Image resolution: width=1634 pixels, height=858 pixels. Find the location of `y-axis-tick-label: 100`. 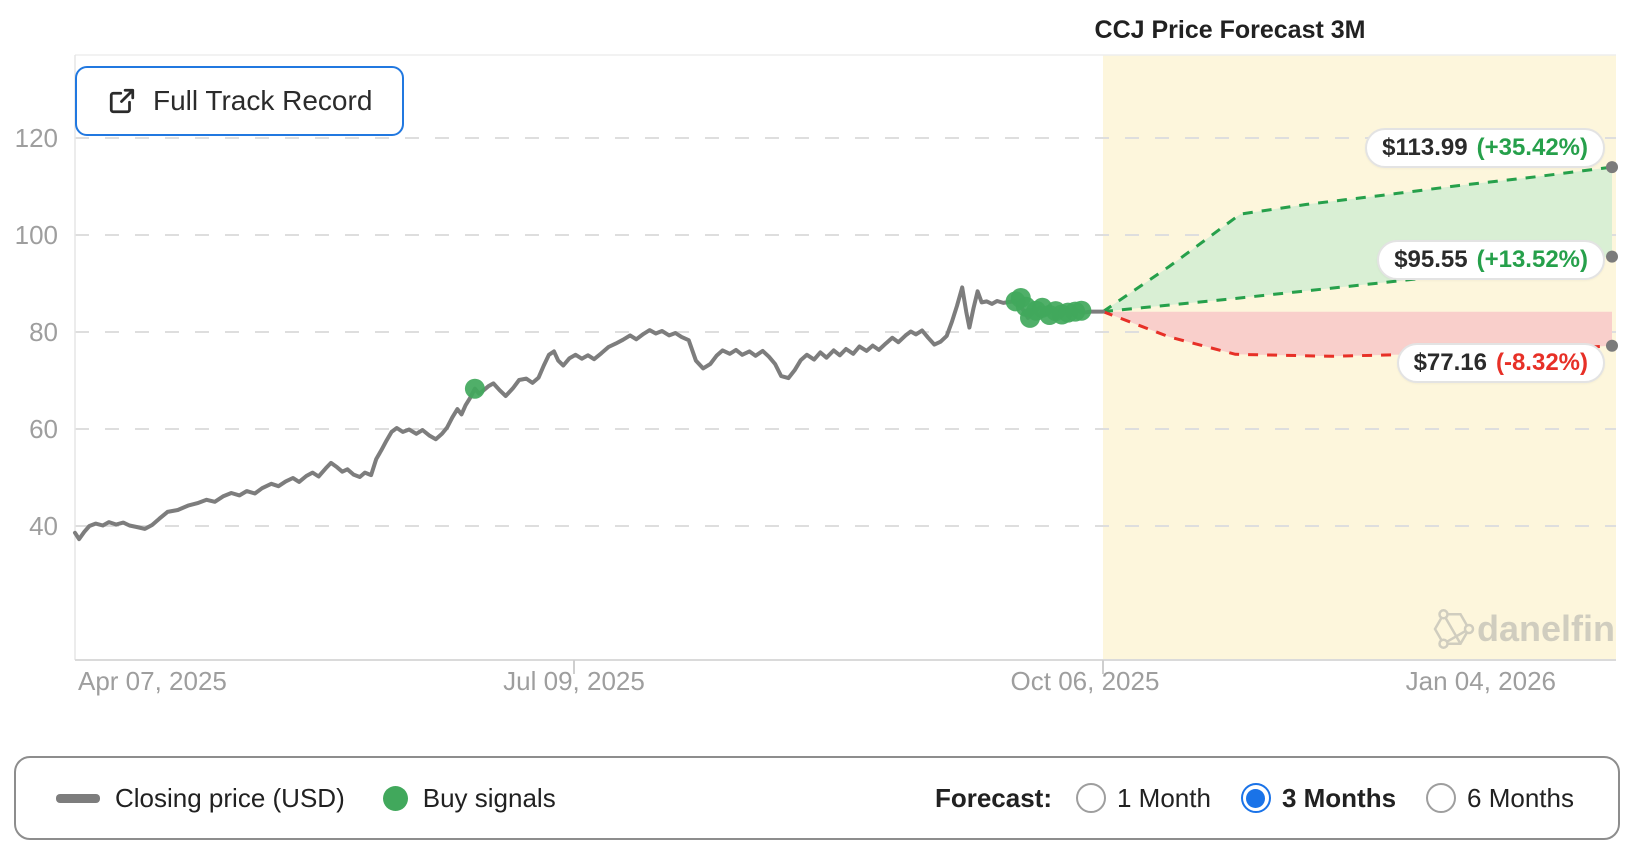

y-axis-tick-label: 100 is located at coordinates (36, 235).